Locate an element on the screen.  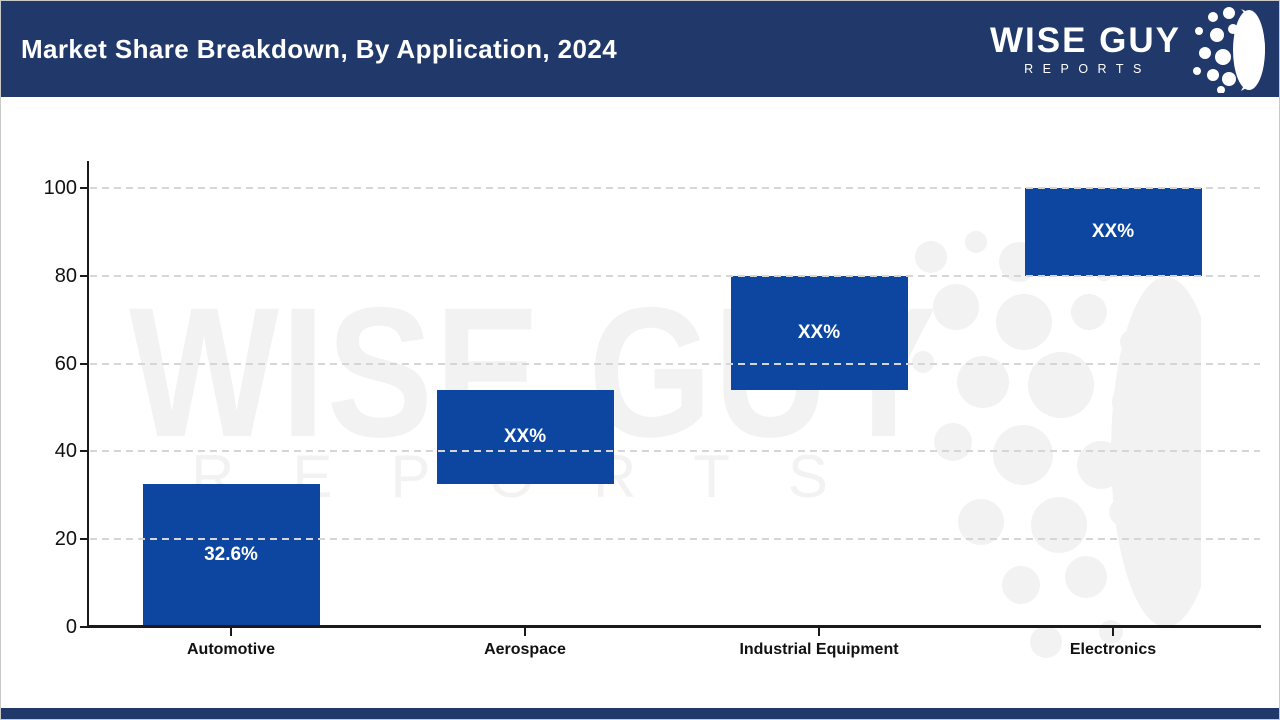
logo-text: WISE GUY REPORTS is located at coordinates (1085, 49).